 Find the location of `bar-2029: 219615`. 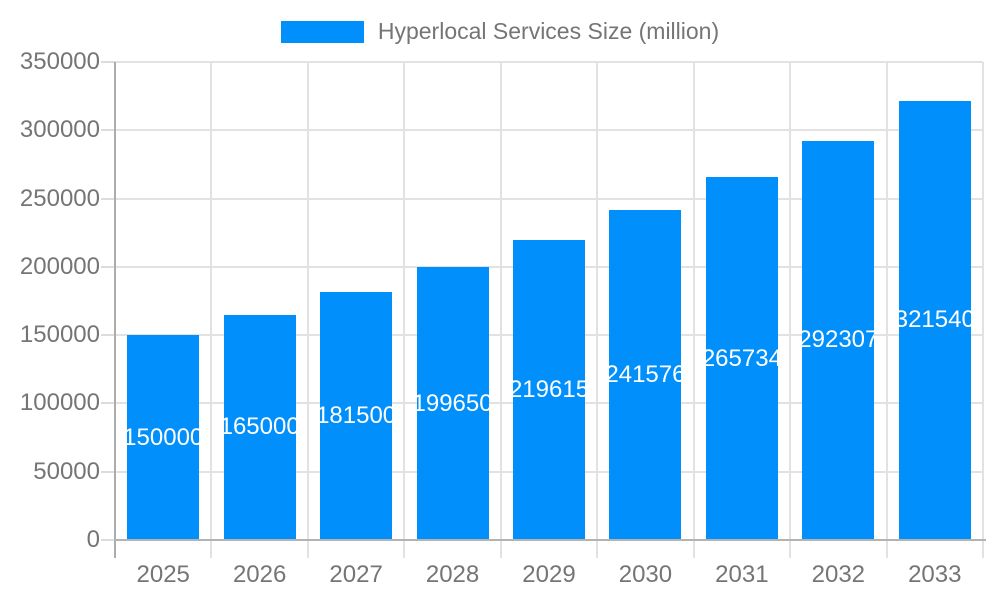

bar-2029: 219615 is located at coordinates (549, 390).